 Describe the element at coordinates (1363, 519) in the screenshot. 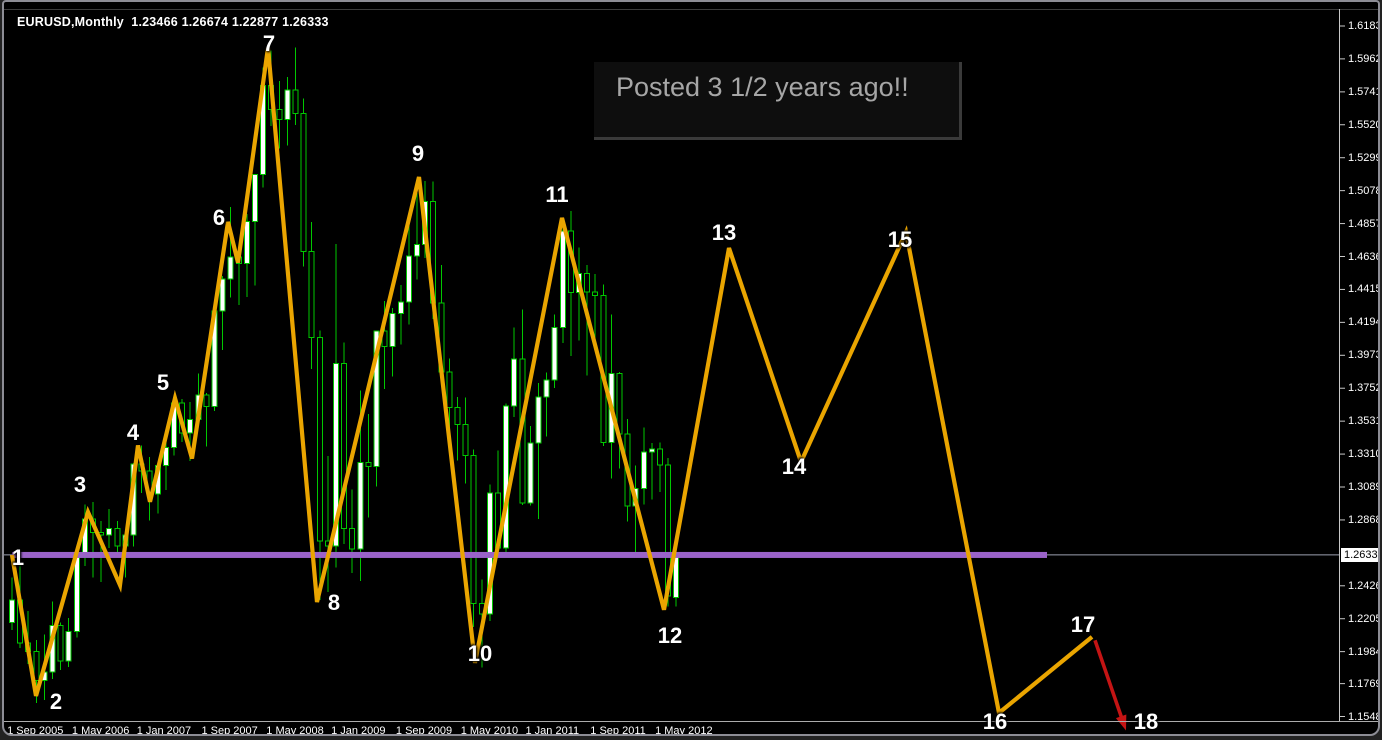

I see `price-axis-label: 1.28680` at that location.